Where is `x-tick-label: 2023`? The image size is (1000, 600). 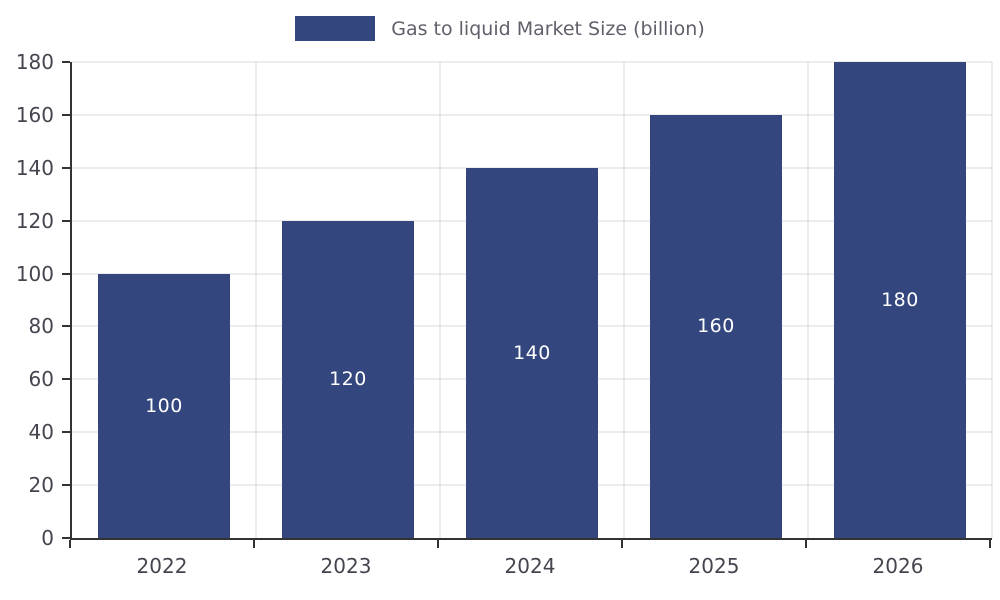 x-tick-label: 2023 is located at coordinates (346, 566).